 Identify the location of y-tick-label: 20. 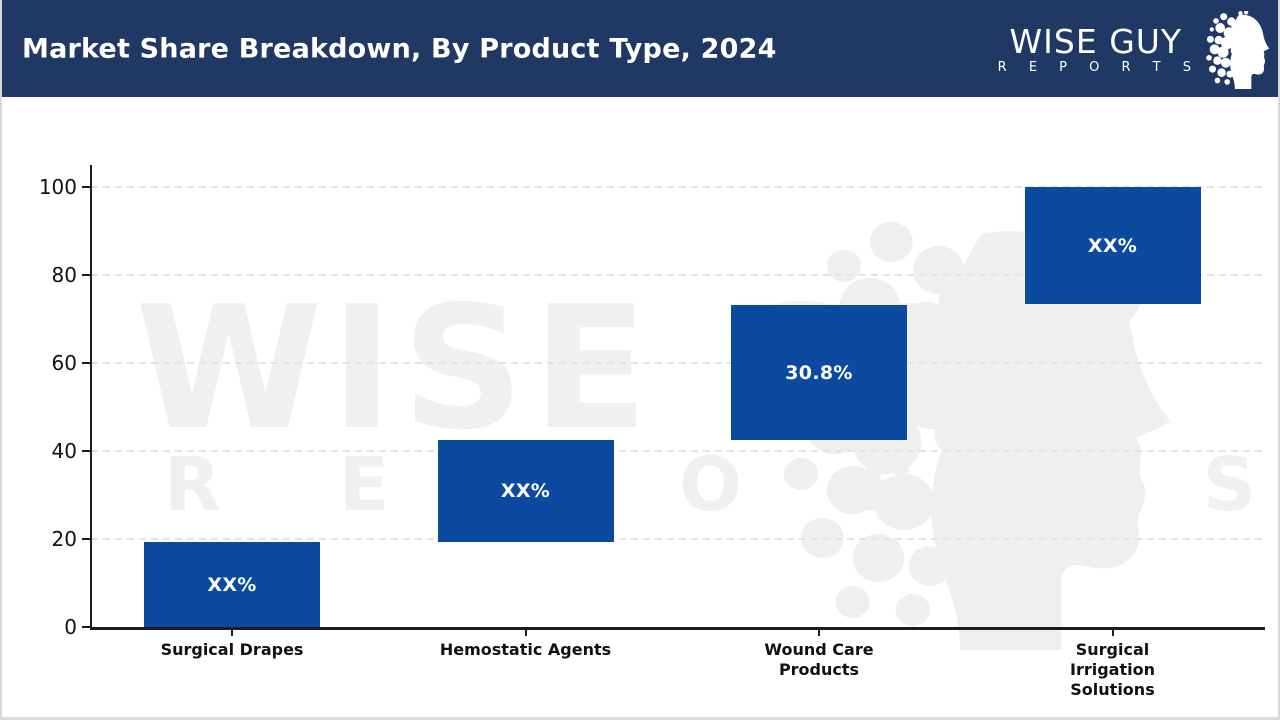
(64, 539).